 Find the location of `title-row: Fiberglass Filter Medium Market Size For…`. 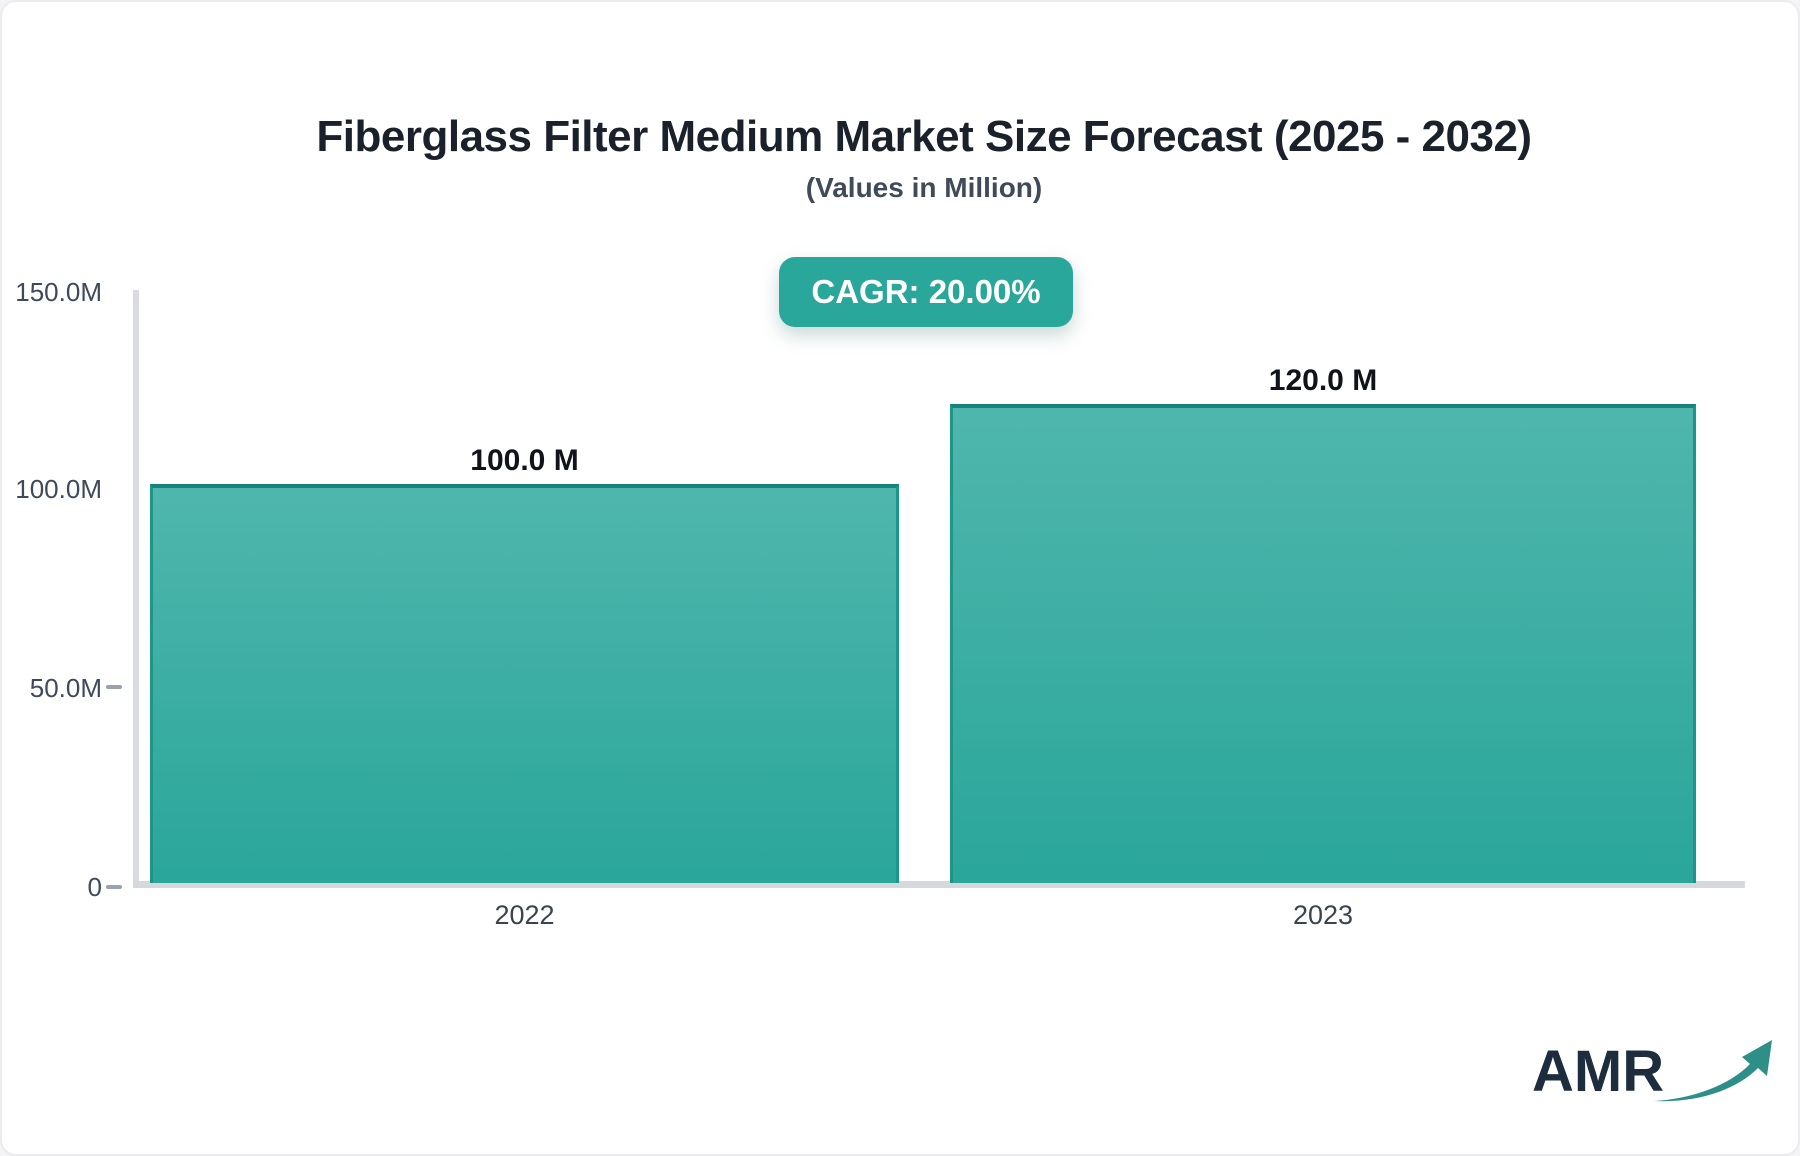

title-row: Fiberglass Filter Medium Market Size For… is located at coordinates (924, 137).